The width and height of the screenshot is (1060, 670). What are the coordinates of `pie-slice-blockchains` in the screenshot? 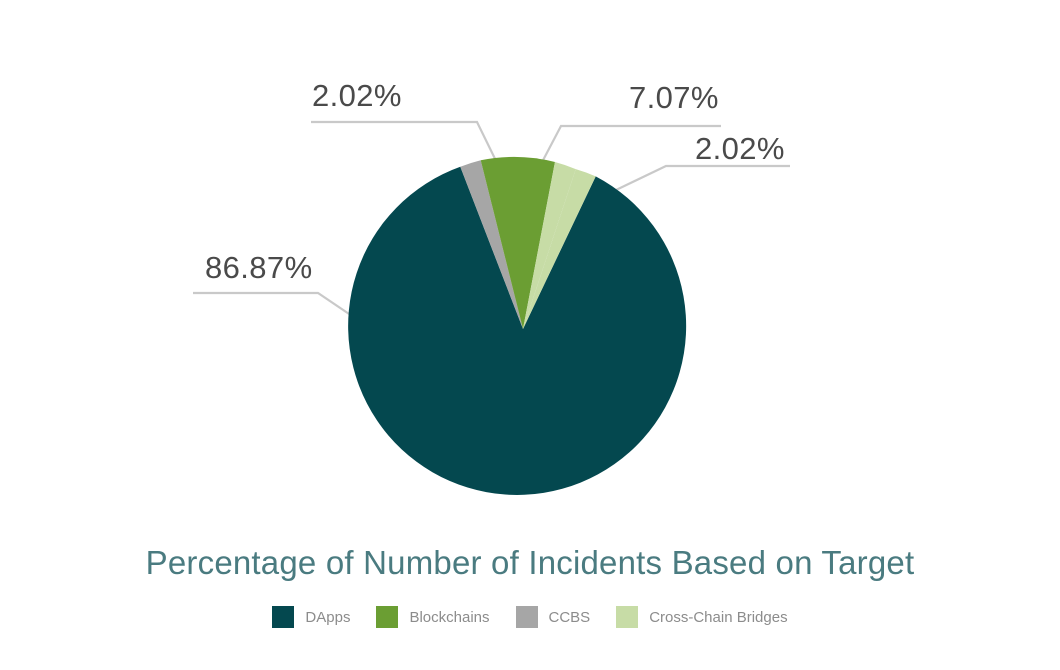 It's located at (517, 242).